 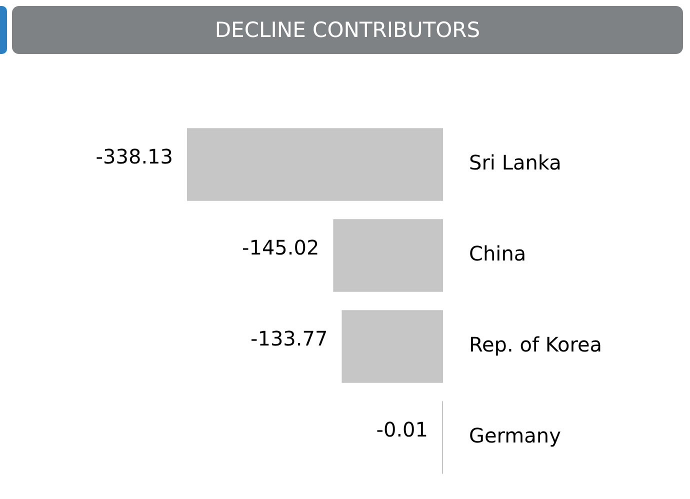 I want to click on y-tick-label: China, so click(x=497, y=254).